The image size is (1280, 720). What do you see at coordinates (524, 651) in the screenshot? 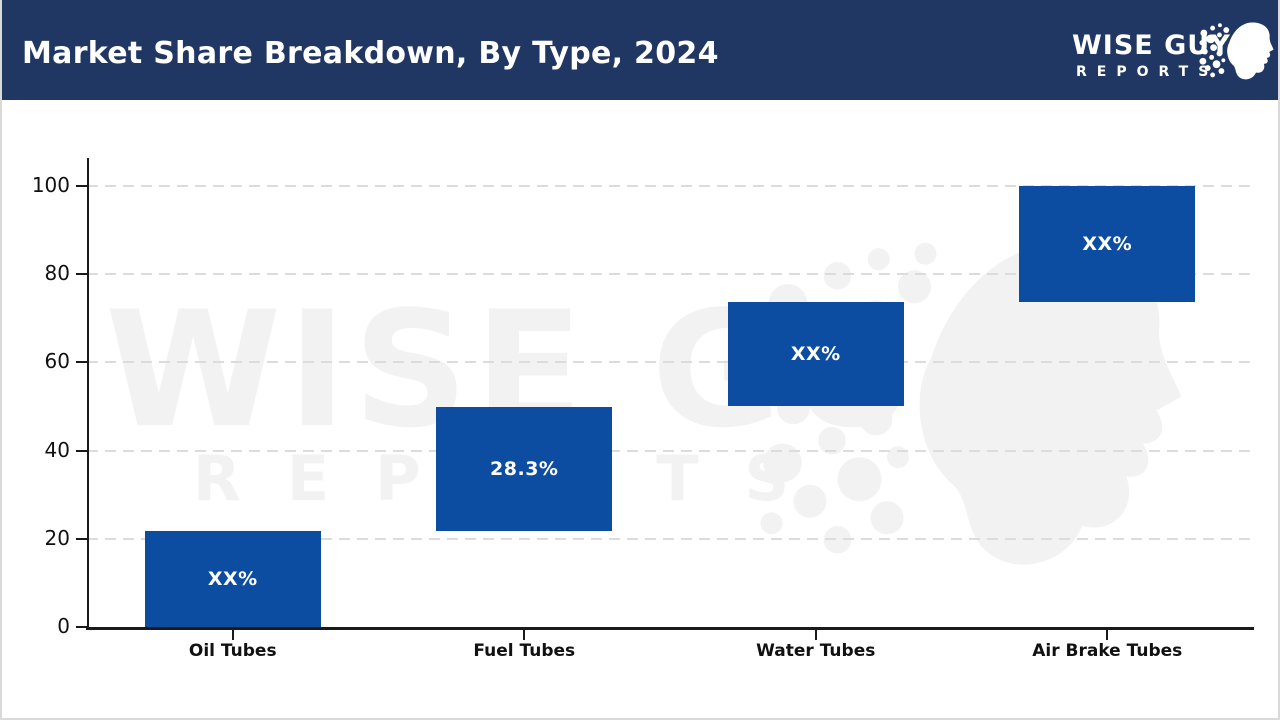
I see `x-category-label: Fuel Tubes` at bounding box center [524, 651].